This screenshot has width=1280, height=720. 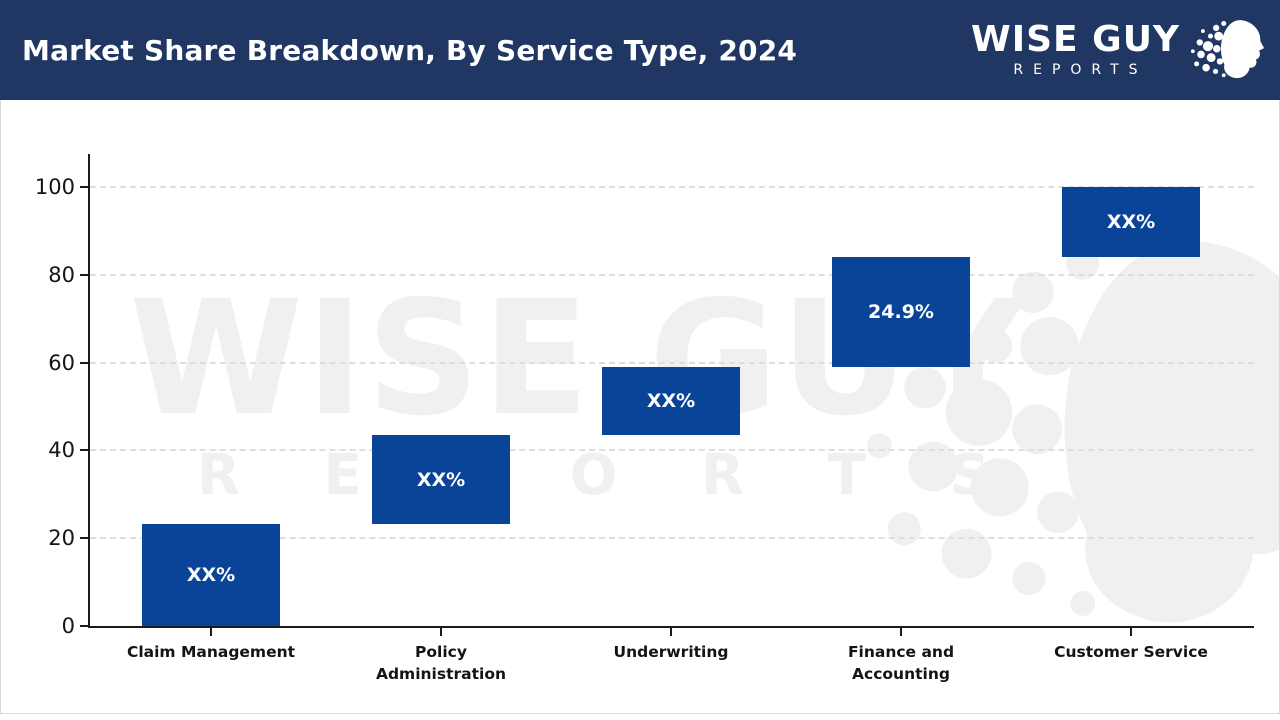 I want to click on y-tick-label: 80, so click(x=61, y=274).